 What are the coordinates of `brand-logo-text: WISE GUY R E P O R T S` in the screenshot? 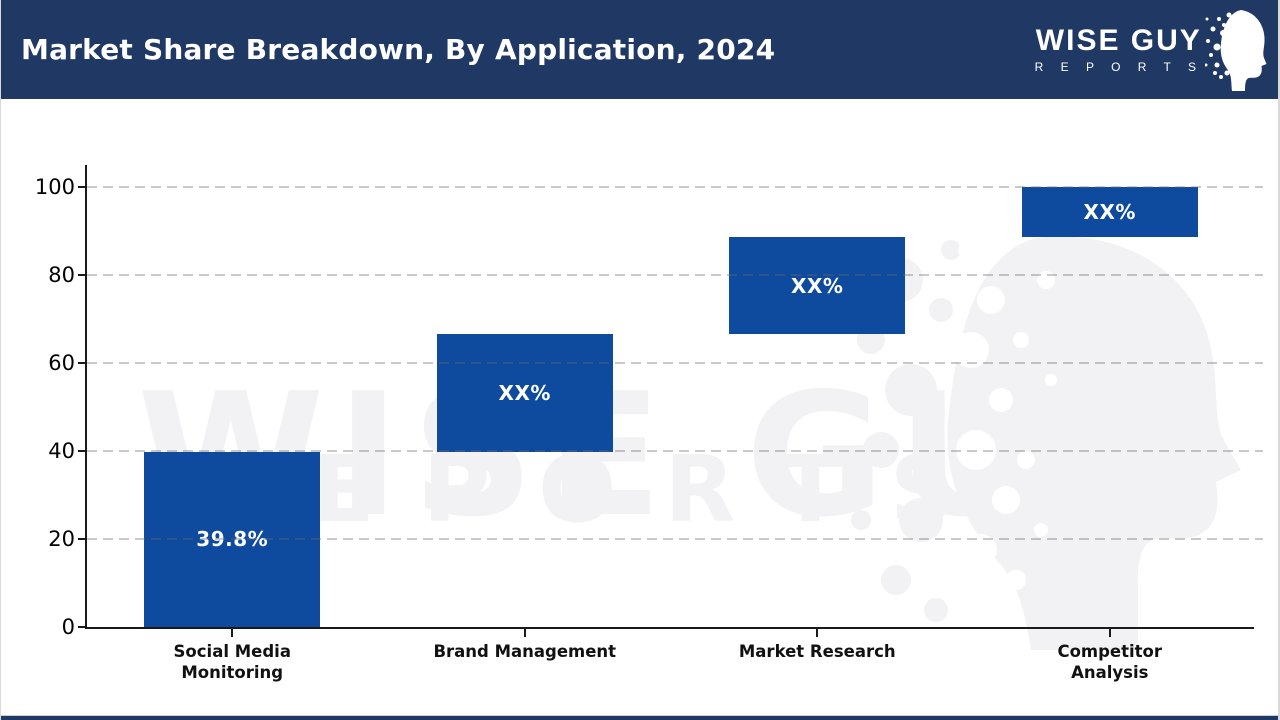 It's located at (1118, 49).